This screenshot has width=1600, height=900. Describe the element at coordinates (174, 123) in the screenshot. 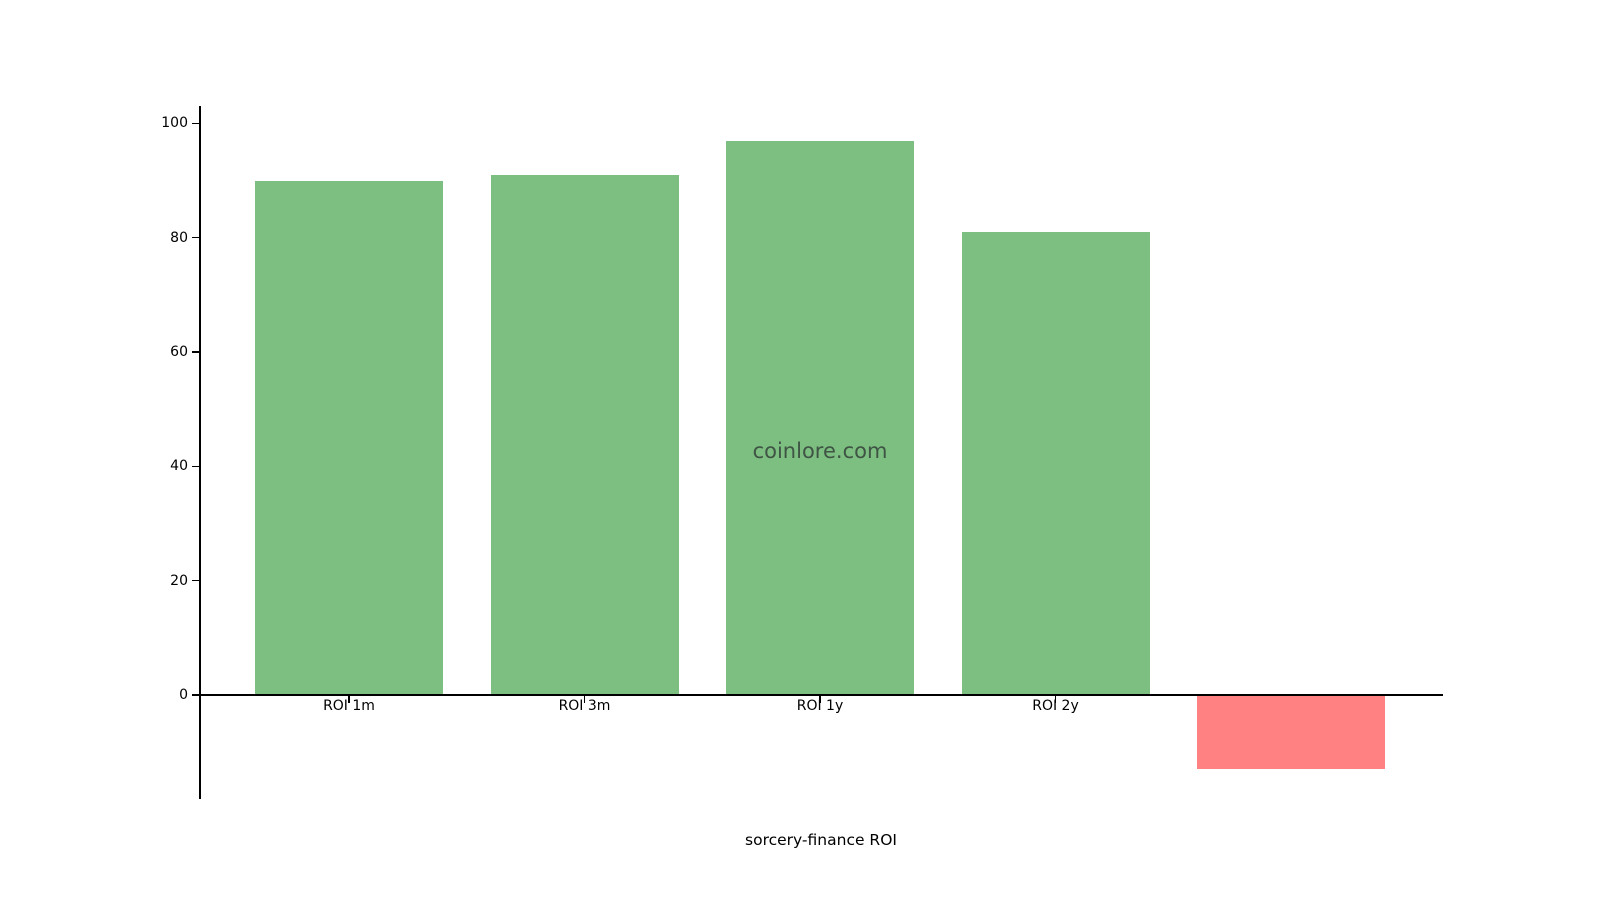

I see `y-tick-label: 100` at that location.